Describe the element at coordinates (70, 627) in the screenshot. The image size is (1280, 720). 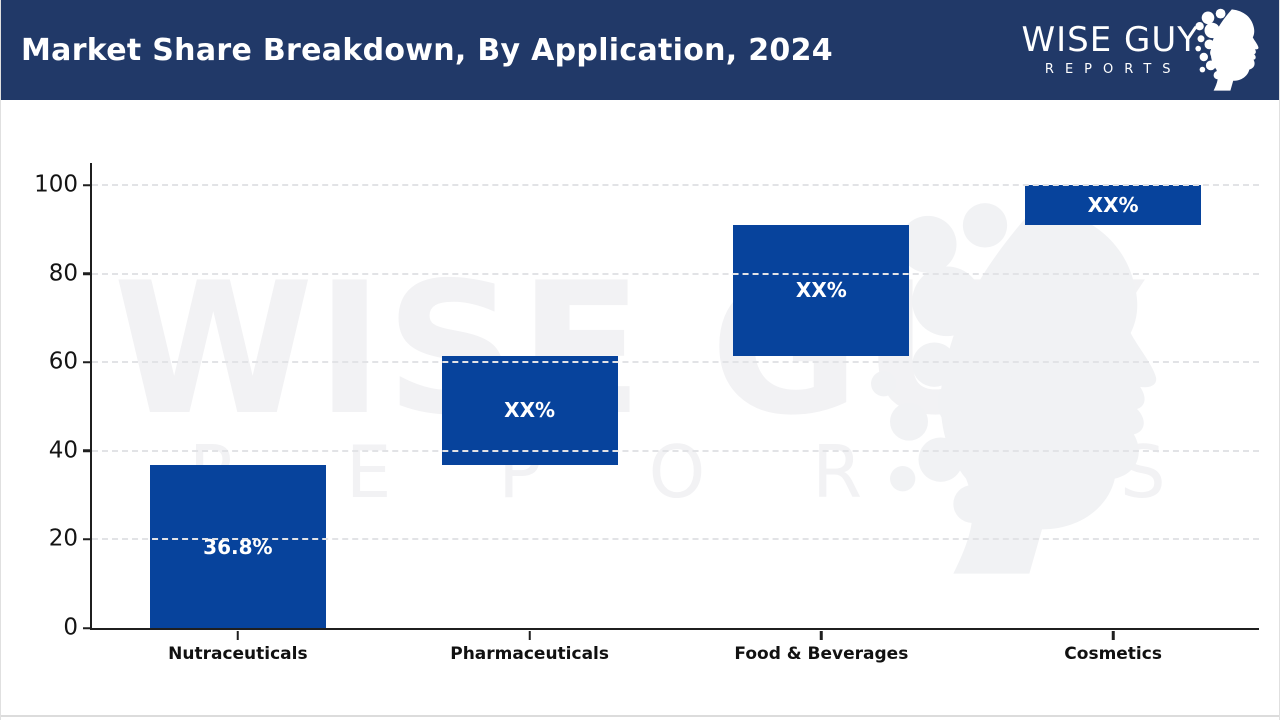
I see `y-axis-tick-label: 0` at that location.